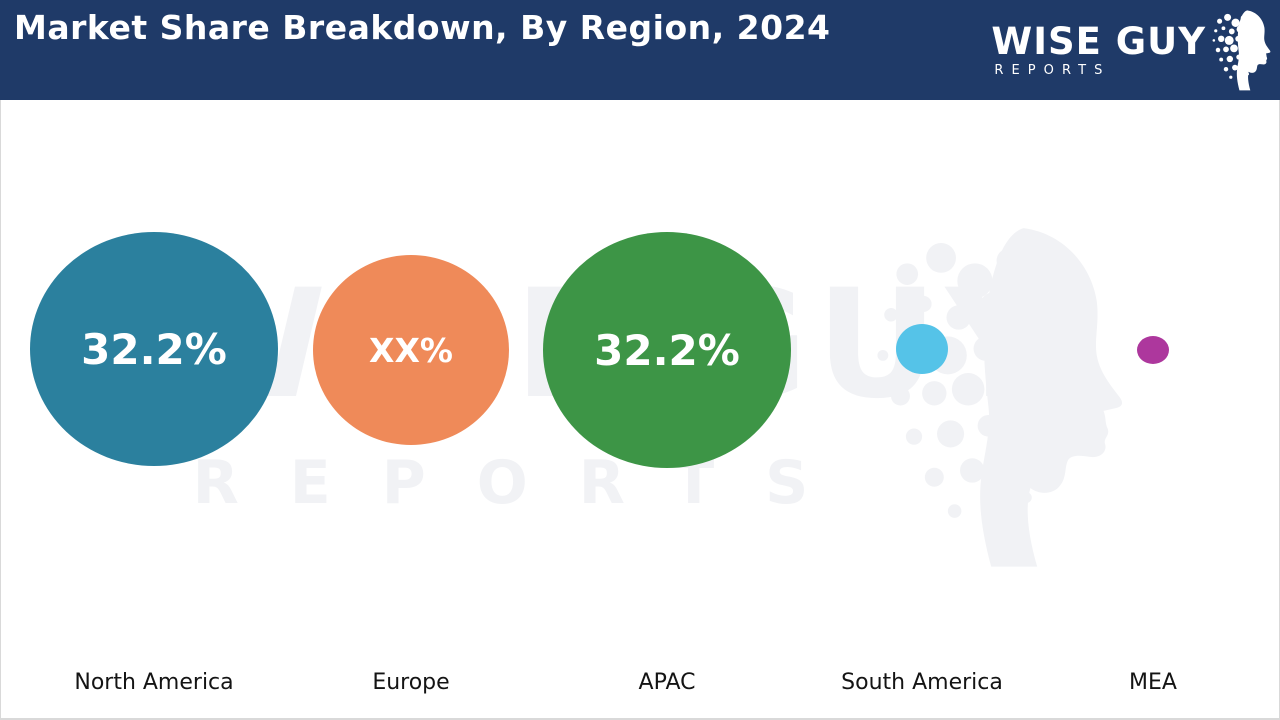 Image resolution: width=1280 pixels, height=720 pixels. I want to click on watermark-head-silhouette-icon, so click(1002, 396).